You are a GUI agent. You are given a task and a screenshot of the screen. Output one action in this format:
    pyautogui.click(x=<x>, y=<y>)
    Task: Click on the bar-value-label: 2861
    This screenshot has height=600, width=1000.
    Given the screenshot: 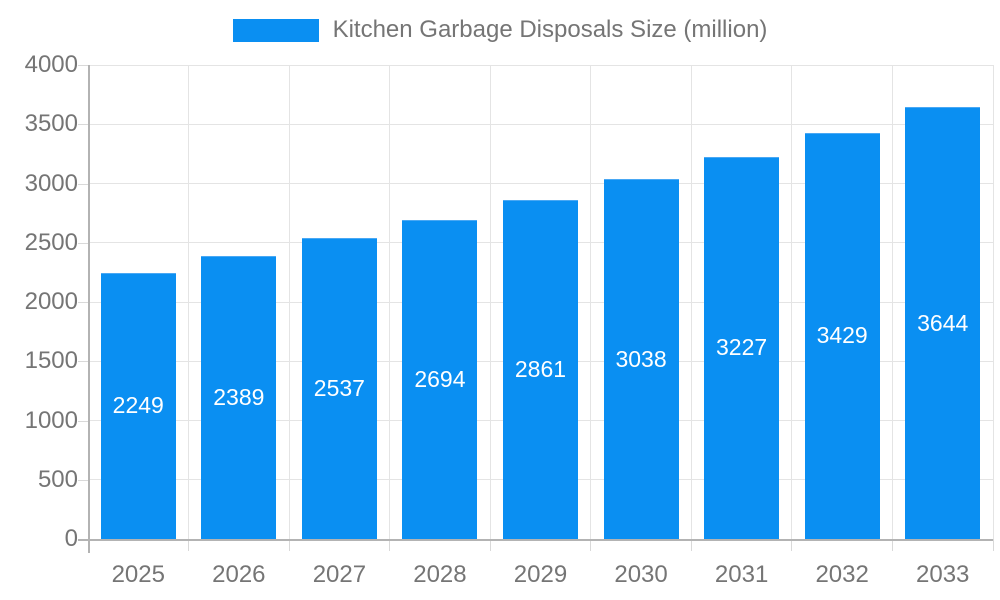 What is the action you would take?
    pyautogui.click(x=540, y=368)
    